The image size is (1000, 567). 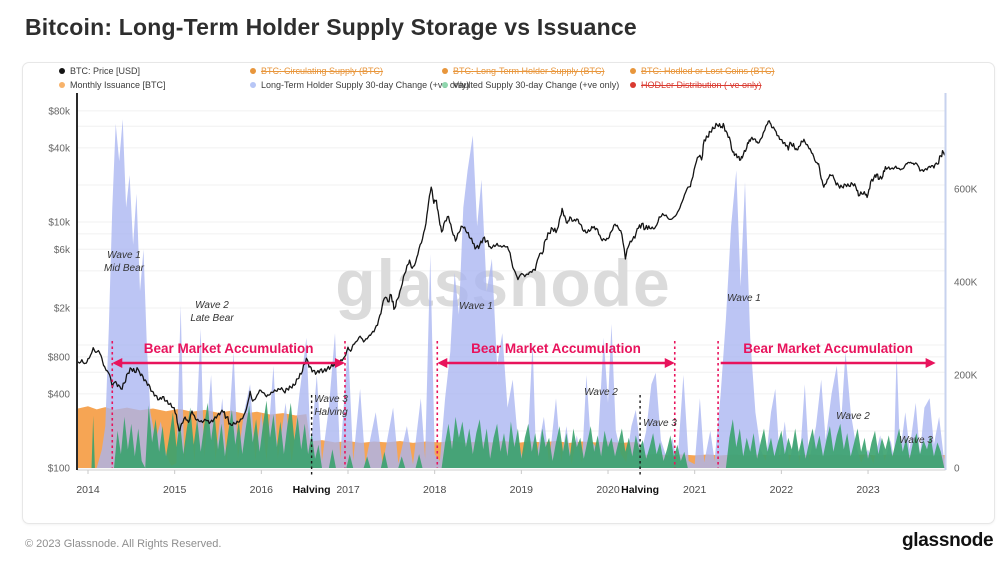 What do you see at coordinates (966, 330) in the screenshot?
I see `right-axis-ticks: 600K 400K 200K 0` at bounding box center [966, 330].